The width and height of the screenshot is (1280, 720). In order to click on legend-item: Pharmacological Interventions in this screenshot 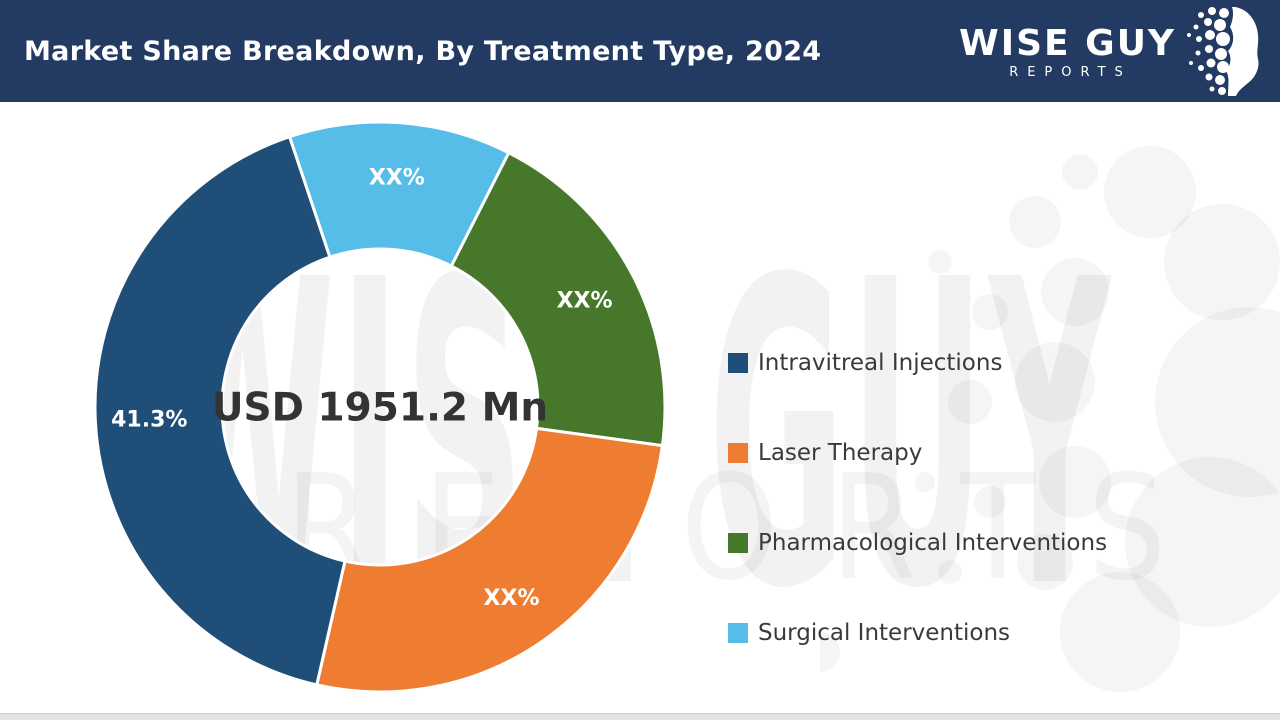, I will do `click(917, 543)`.